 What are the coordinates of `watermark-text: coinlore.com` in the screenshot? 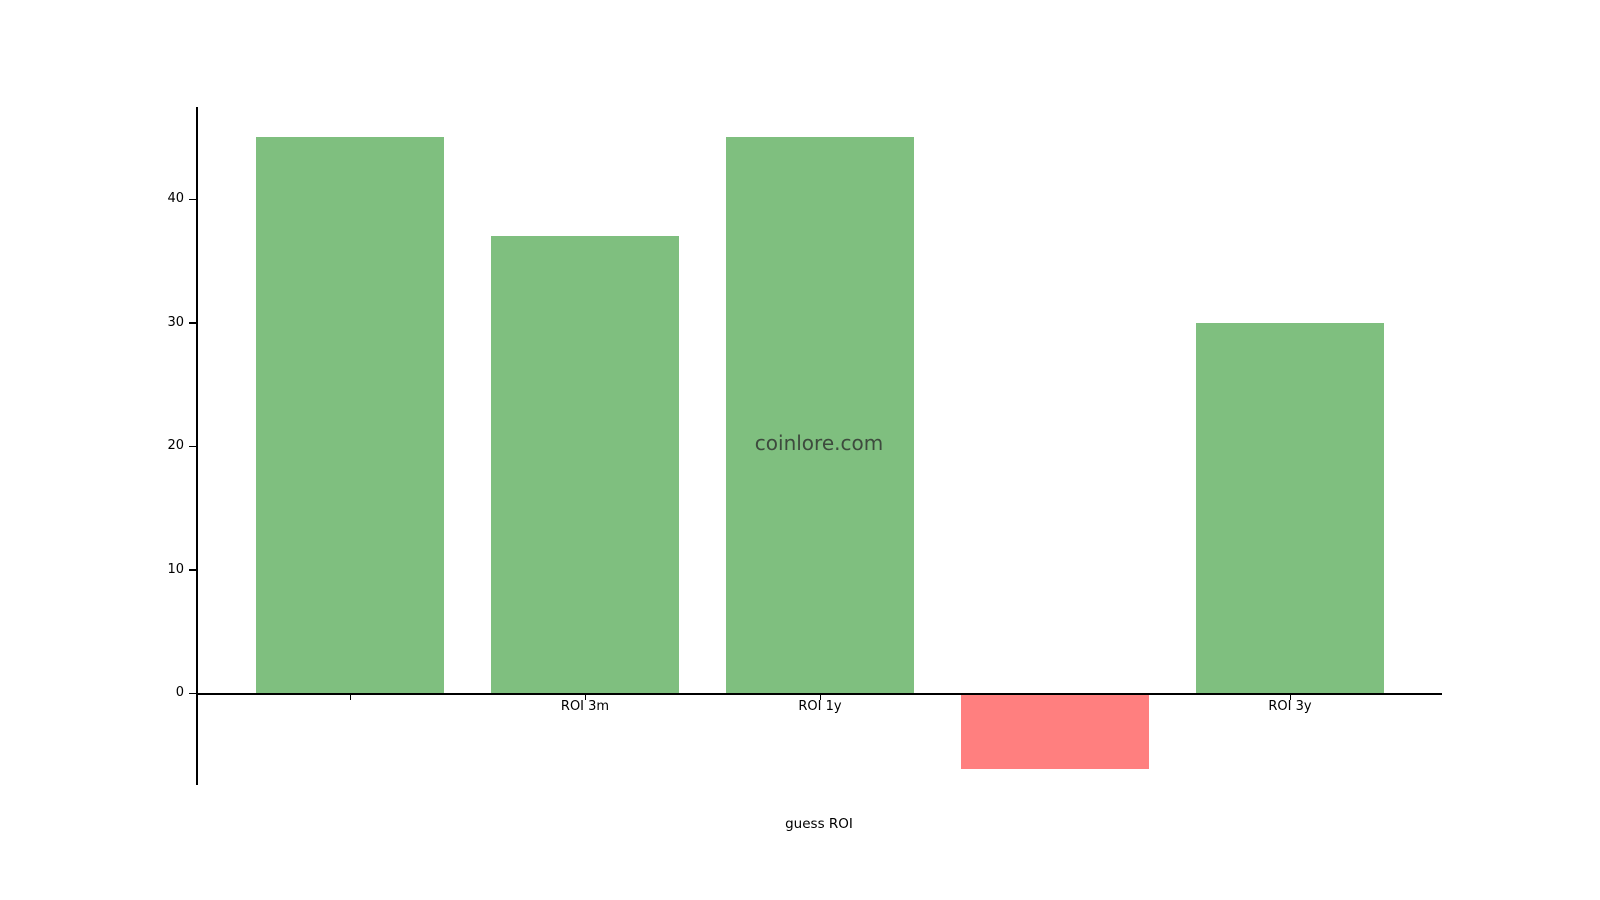 It's located at (819, 443).